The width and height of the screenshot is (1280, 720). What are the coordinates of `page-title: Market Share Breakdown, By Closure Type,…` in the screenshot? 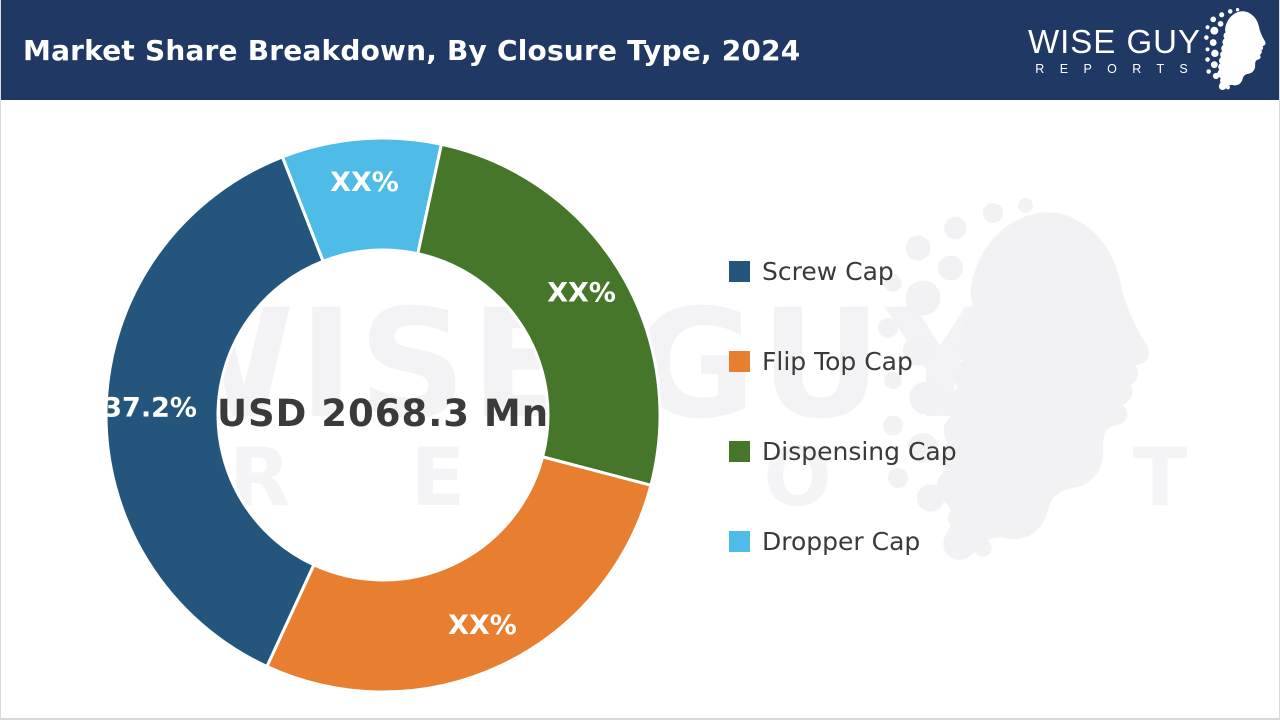 It's located at (412, 50).